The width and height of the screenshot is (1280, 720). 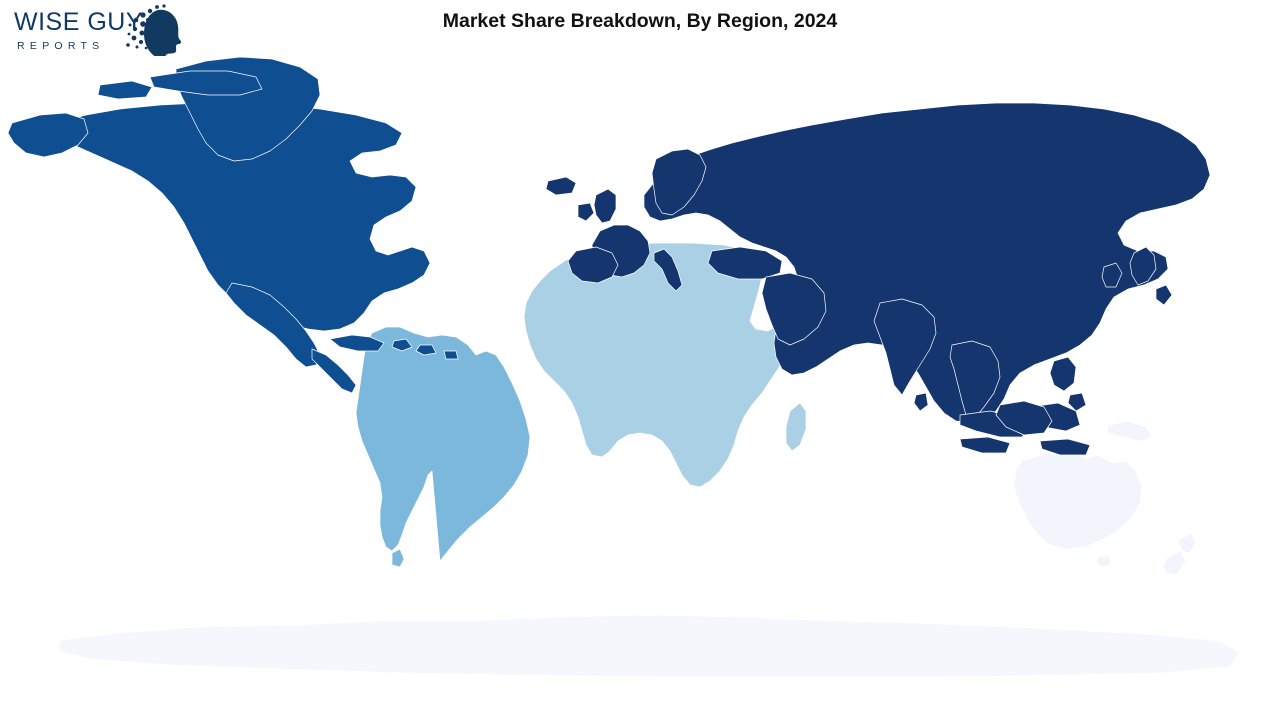 What do you see at coordinates (78, 22) in the screenshot?
I see `logo-line1: WISE GUY` at bounding box center [78, 22].